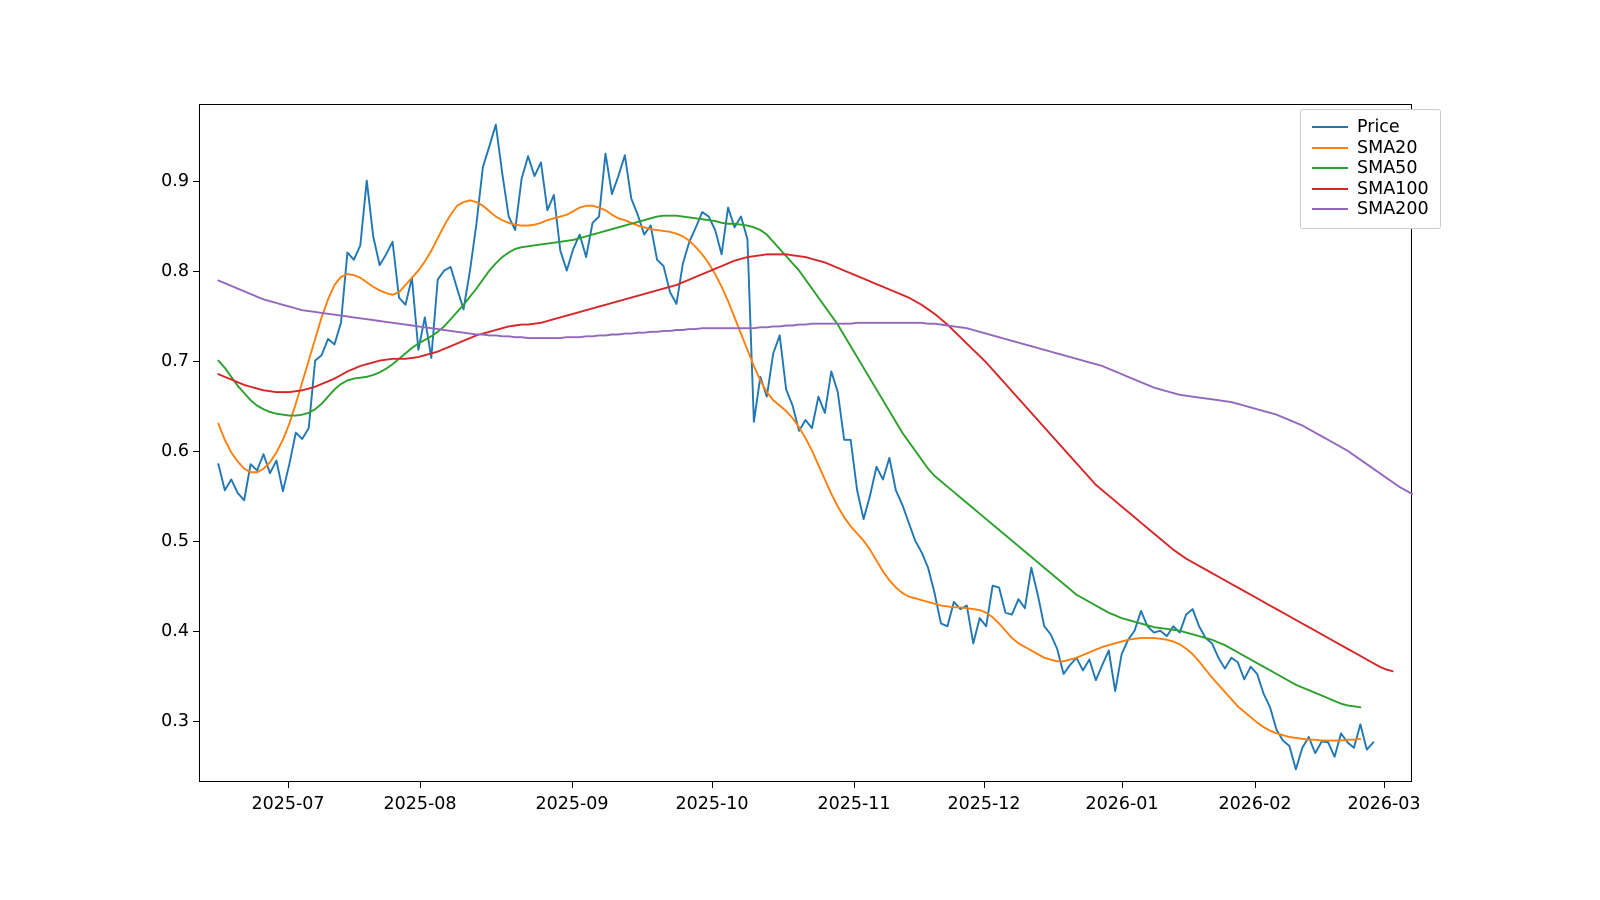 This screenshot has width=1600, height=900. I want to click on legend-swatch-sma200, so click(1330, 209).